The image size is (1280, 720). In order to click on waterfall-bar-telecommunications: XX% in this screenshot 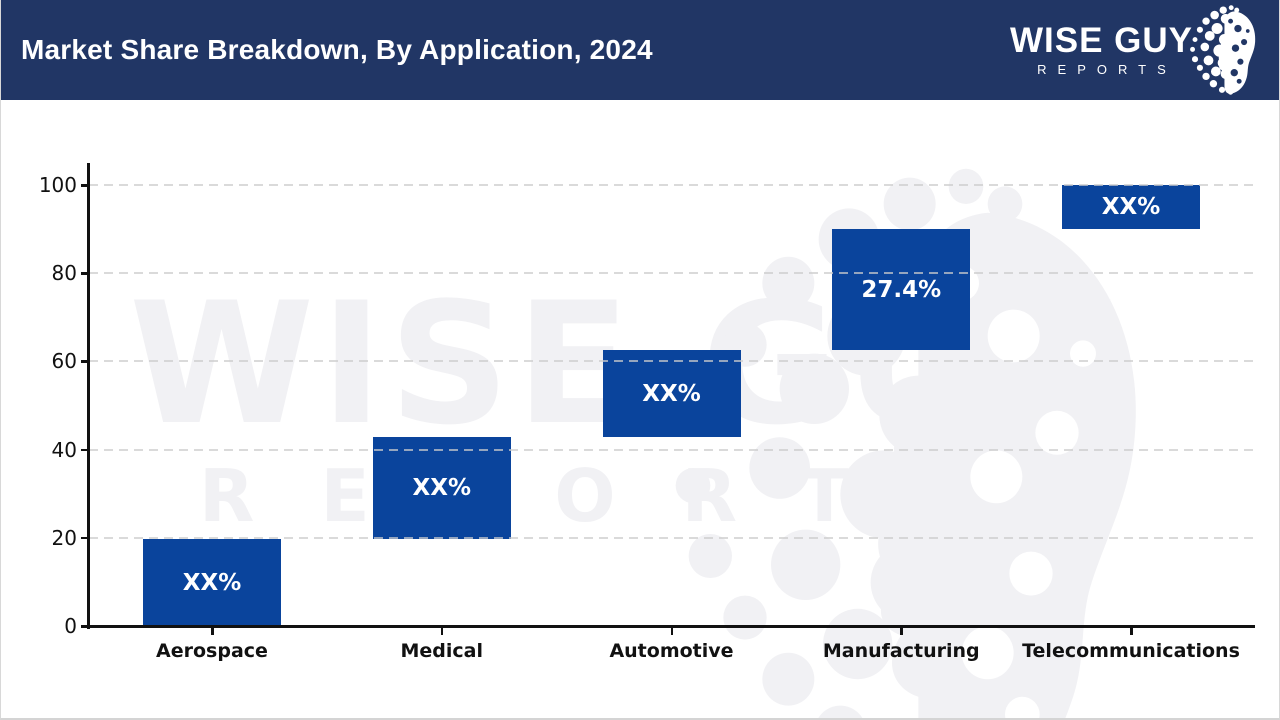, I will do `click(1131, 207)`.